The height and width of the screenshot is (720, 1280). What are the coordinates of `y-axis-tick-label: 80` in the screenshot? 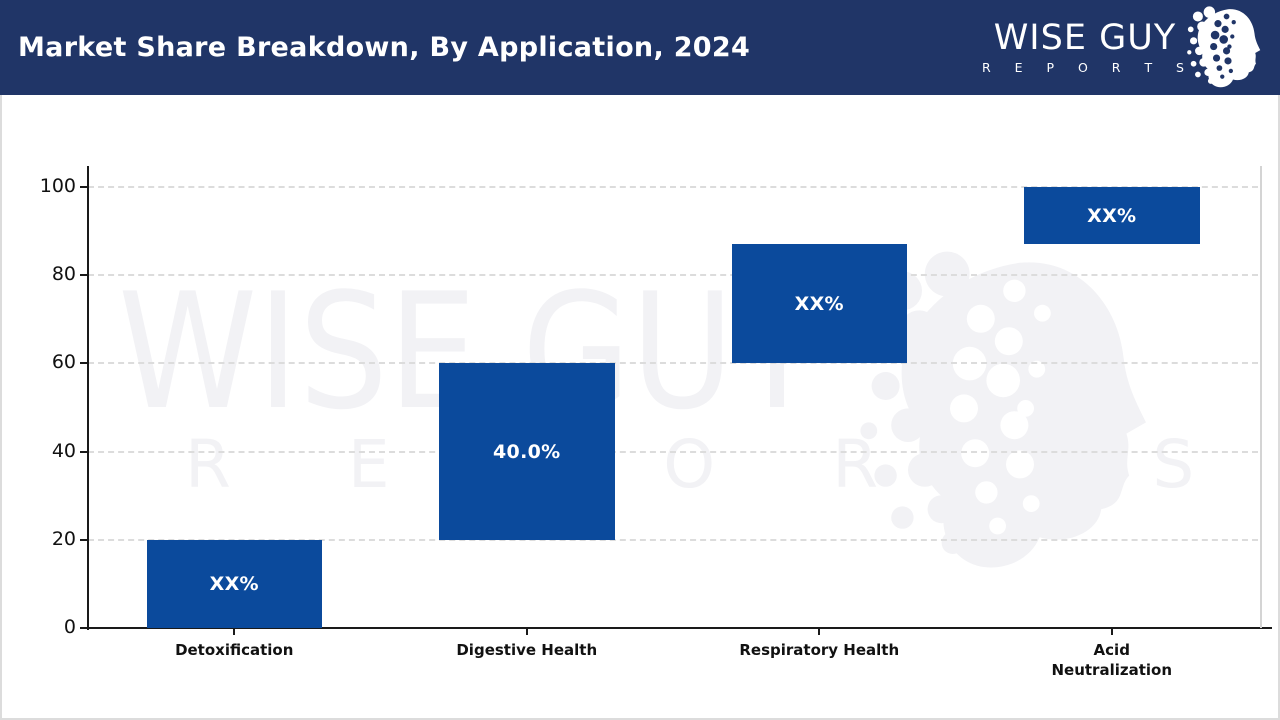 It's located at (63, 274).